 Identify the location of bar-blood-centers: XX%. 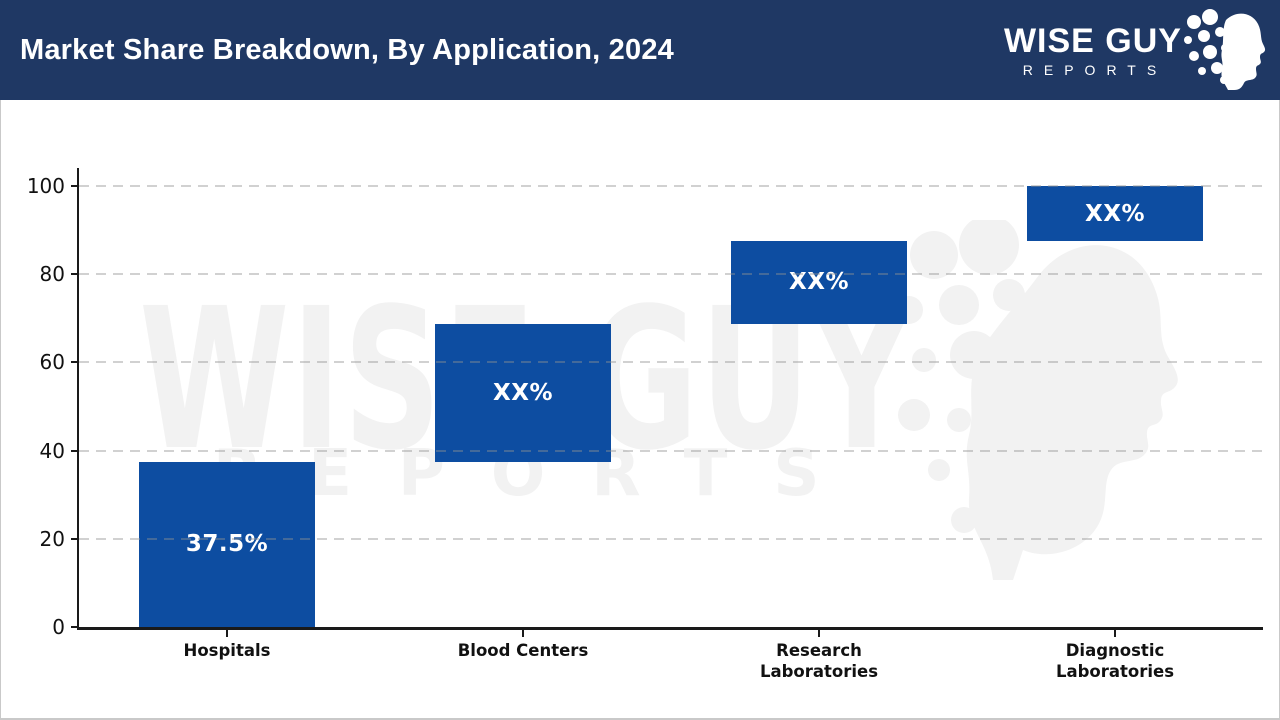
(523, 392).